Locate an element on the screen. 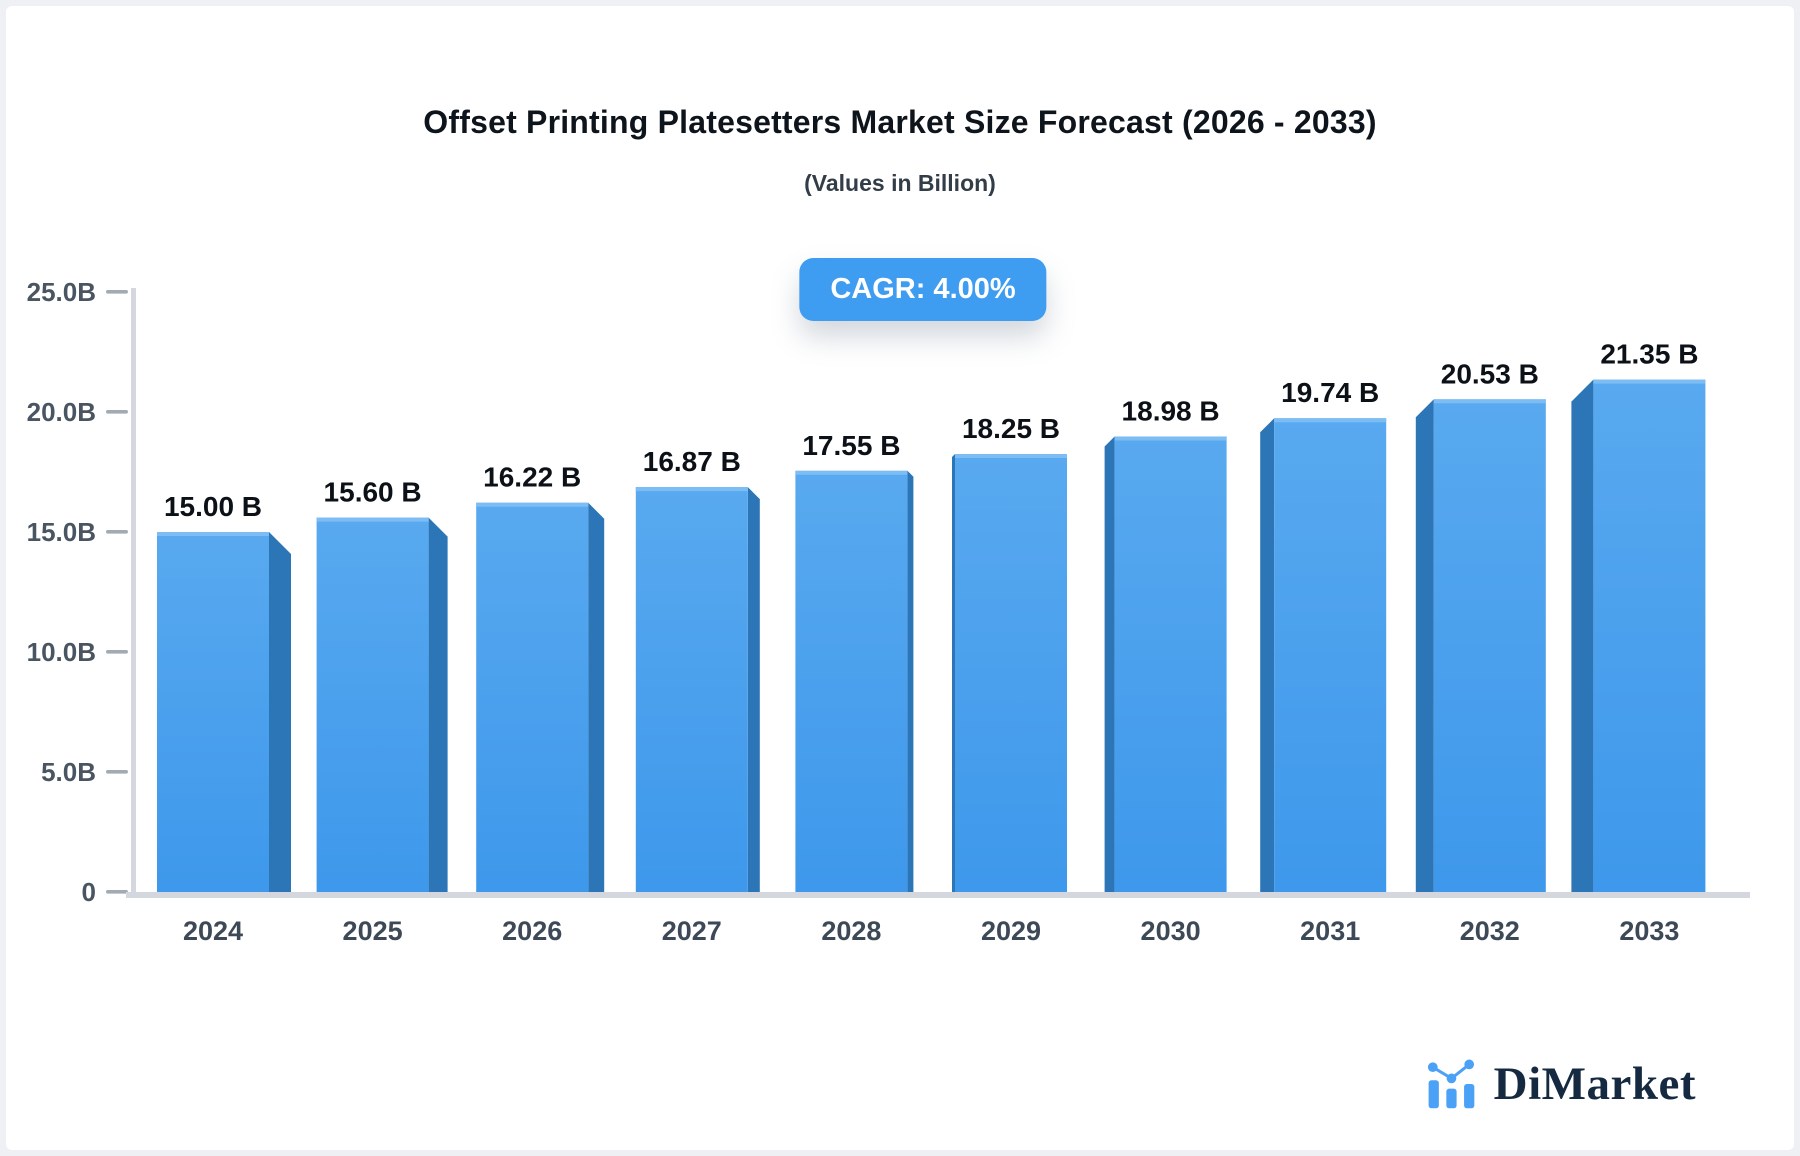  bar-2032 is located at coordinates (1489, 645).